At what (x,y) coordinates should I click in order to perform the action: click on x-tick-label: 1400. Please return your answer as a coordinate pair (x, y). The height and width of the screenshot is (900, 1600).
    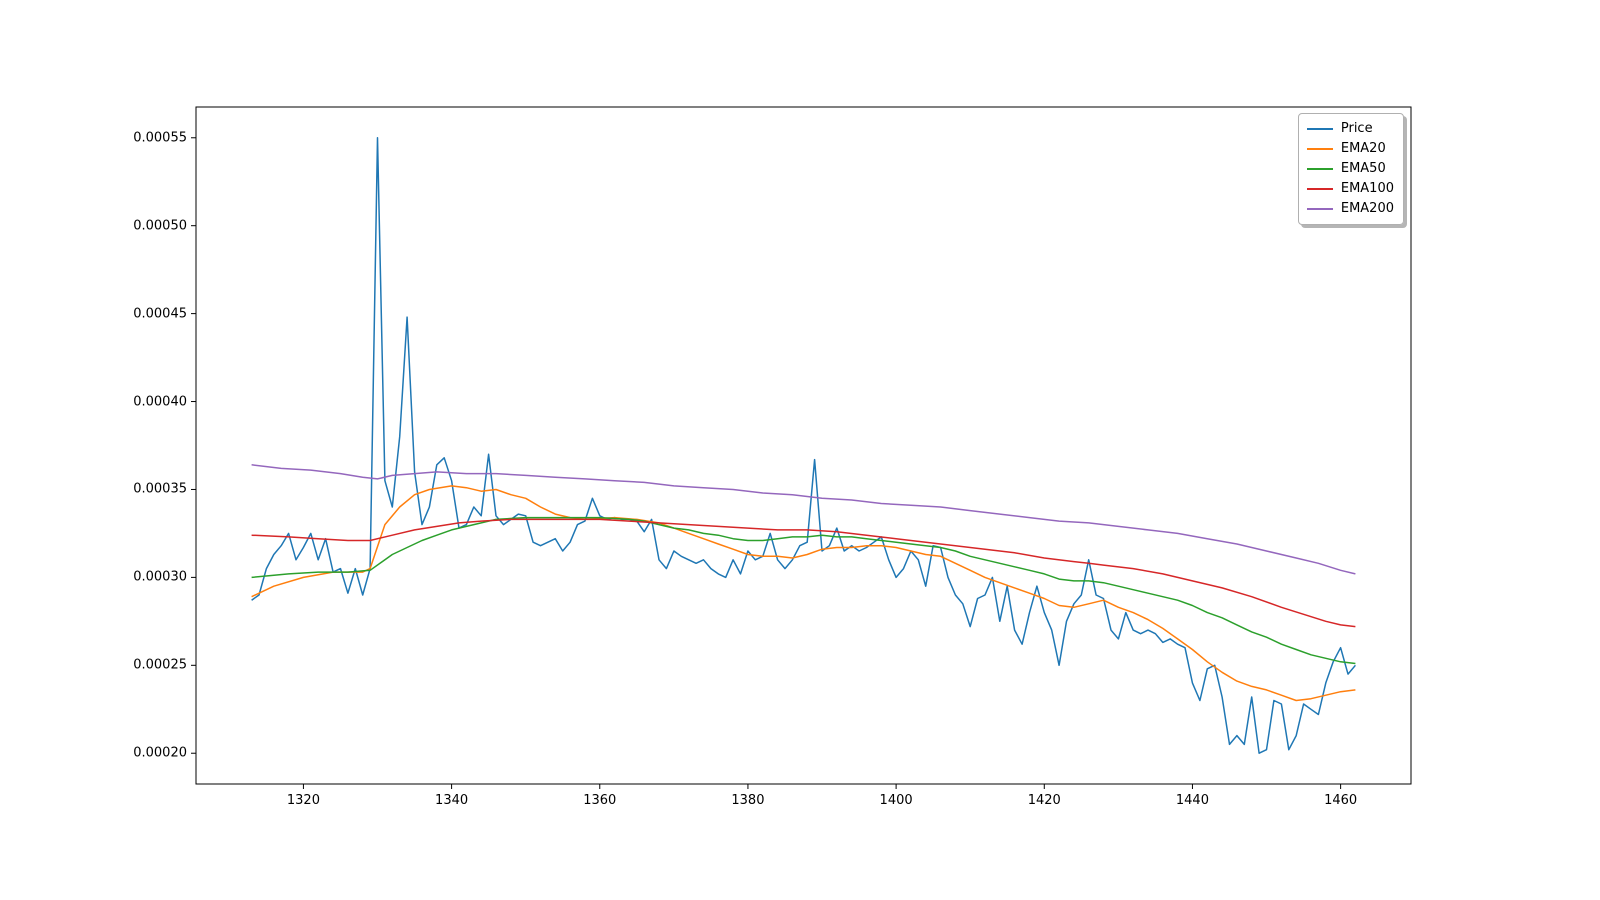
    Looking at the image, I should click on (896, 800).